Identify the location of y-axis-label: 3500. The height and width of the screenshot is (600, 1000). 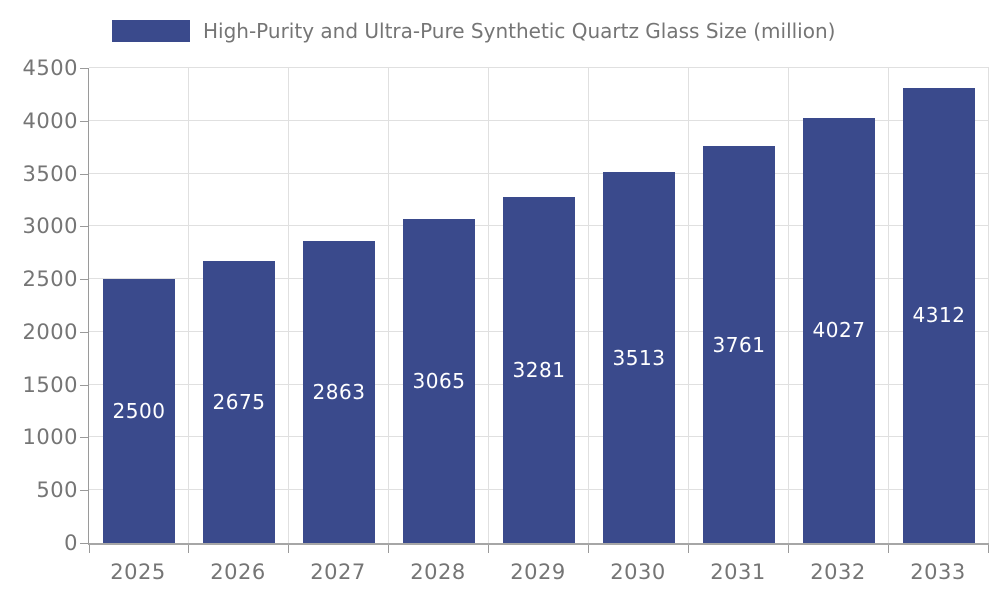
(50, 173).